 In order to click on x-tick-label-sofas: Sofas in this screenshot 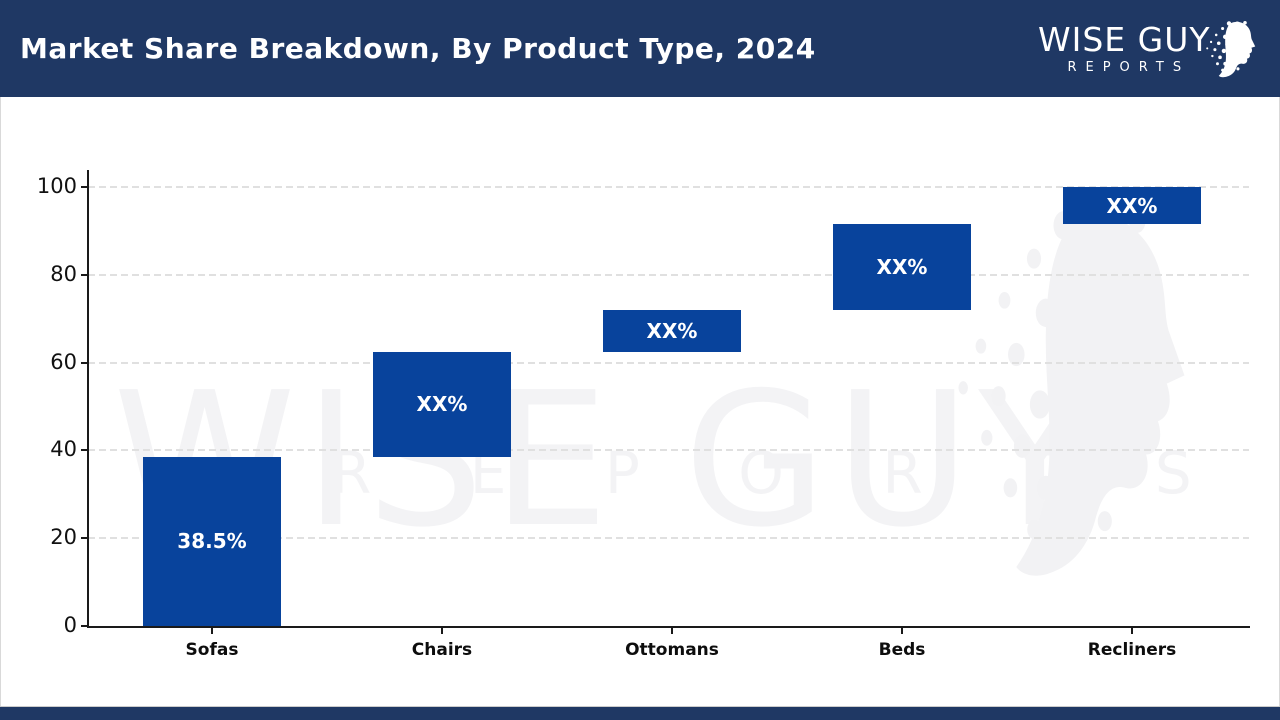, I will do `click(212, 650)`.